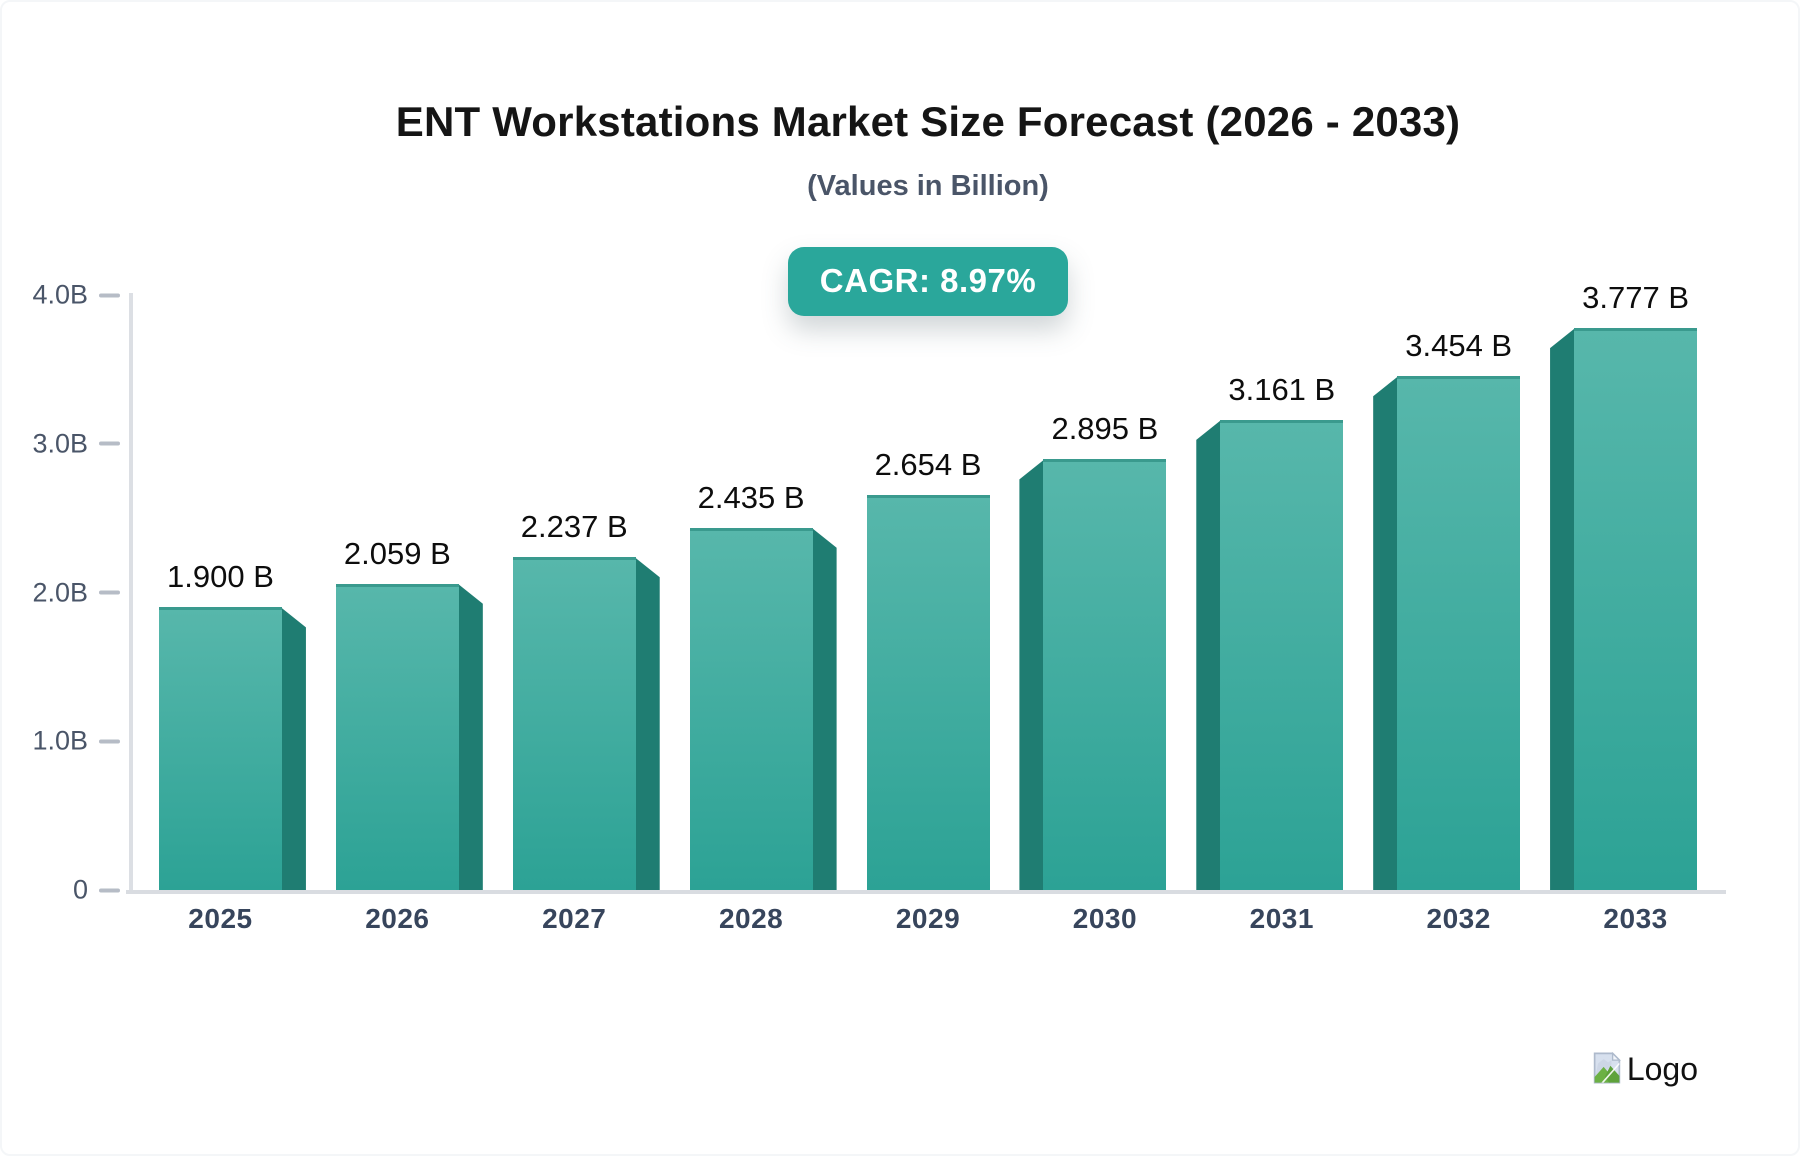 This screenshot has height=1156, width=1800. I want to click on x-tick-label: 2025, so click(220, 918).